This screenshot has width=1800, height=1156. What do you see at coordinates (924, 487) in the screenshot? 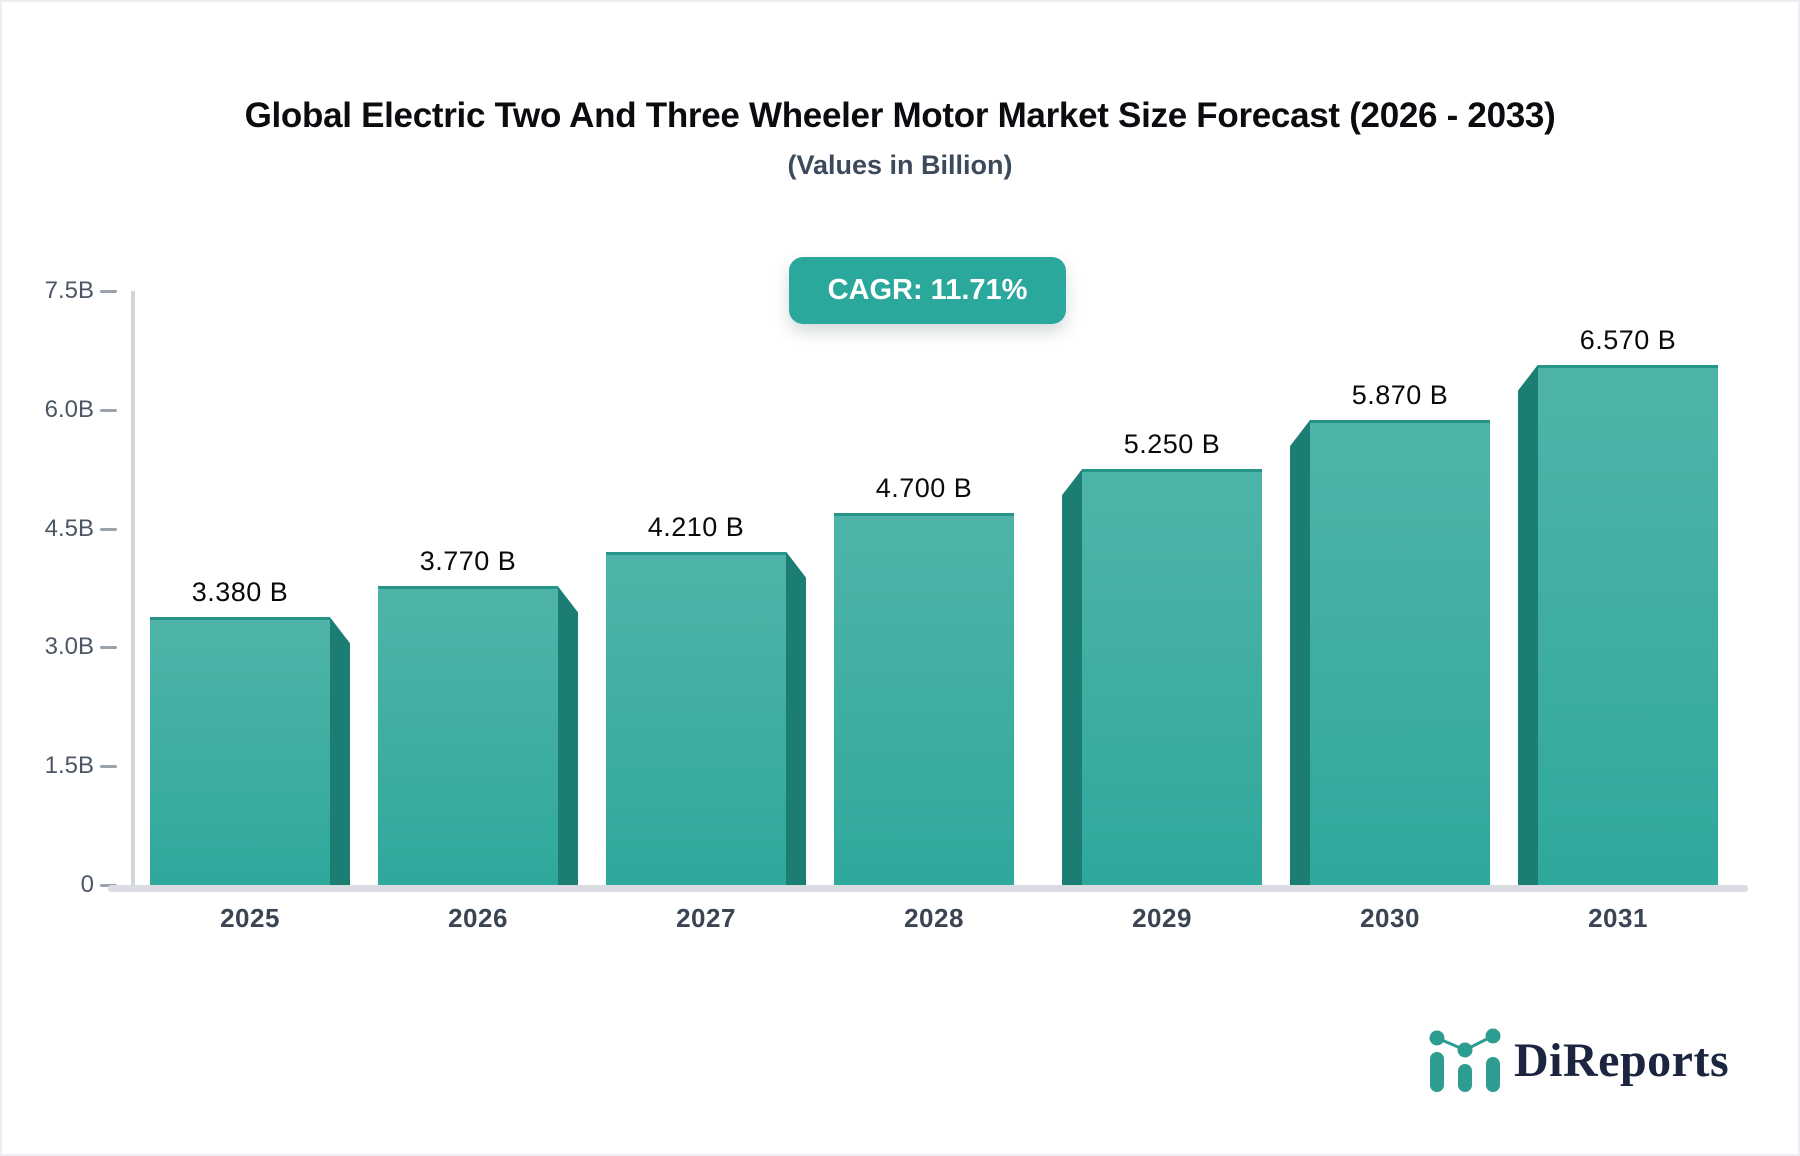
I see `bar-value-label: 4.700 B` at bounding box center [924, 487].